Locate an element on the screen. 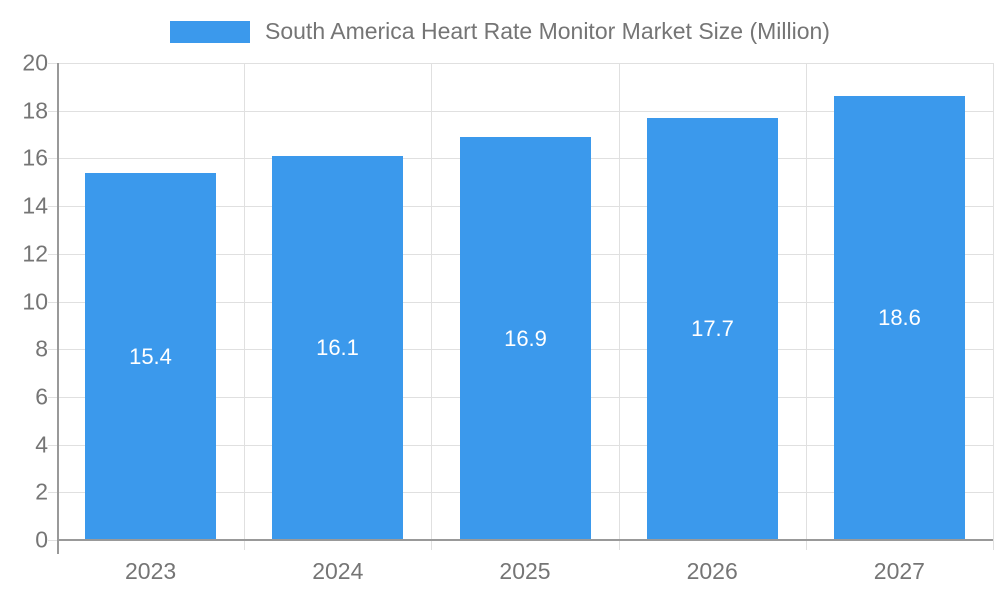 The width and height of the screenshot is (1000, 600). axis-tick is located at coordinates (52, 540).